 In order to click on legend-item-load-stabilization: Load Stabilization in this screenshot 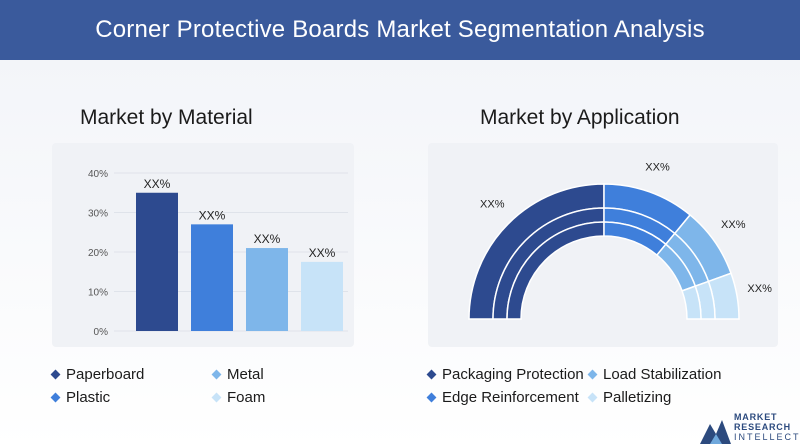, I will do `click(654, 374)`.